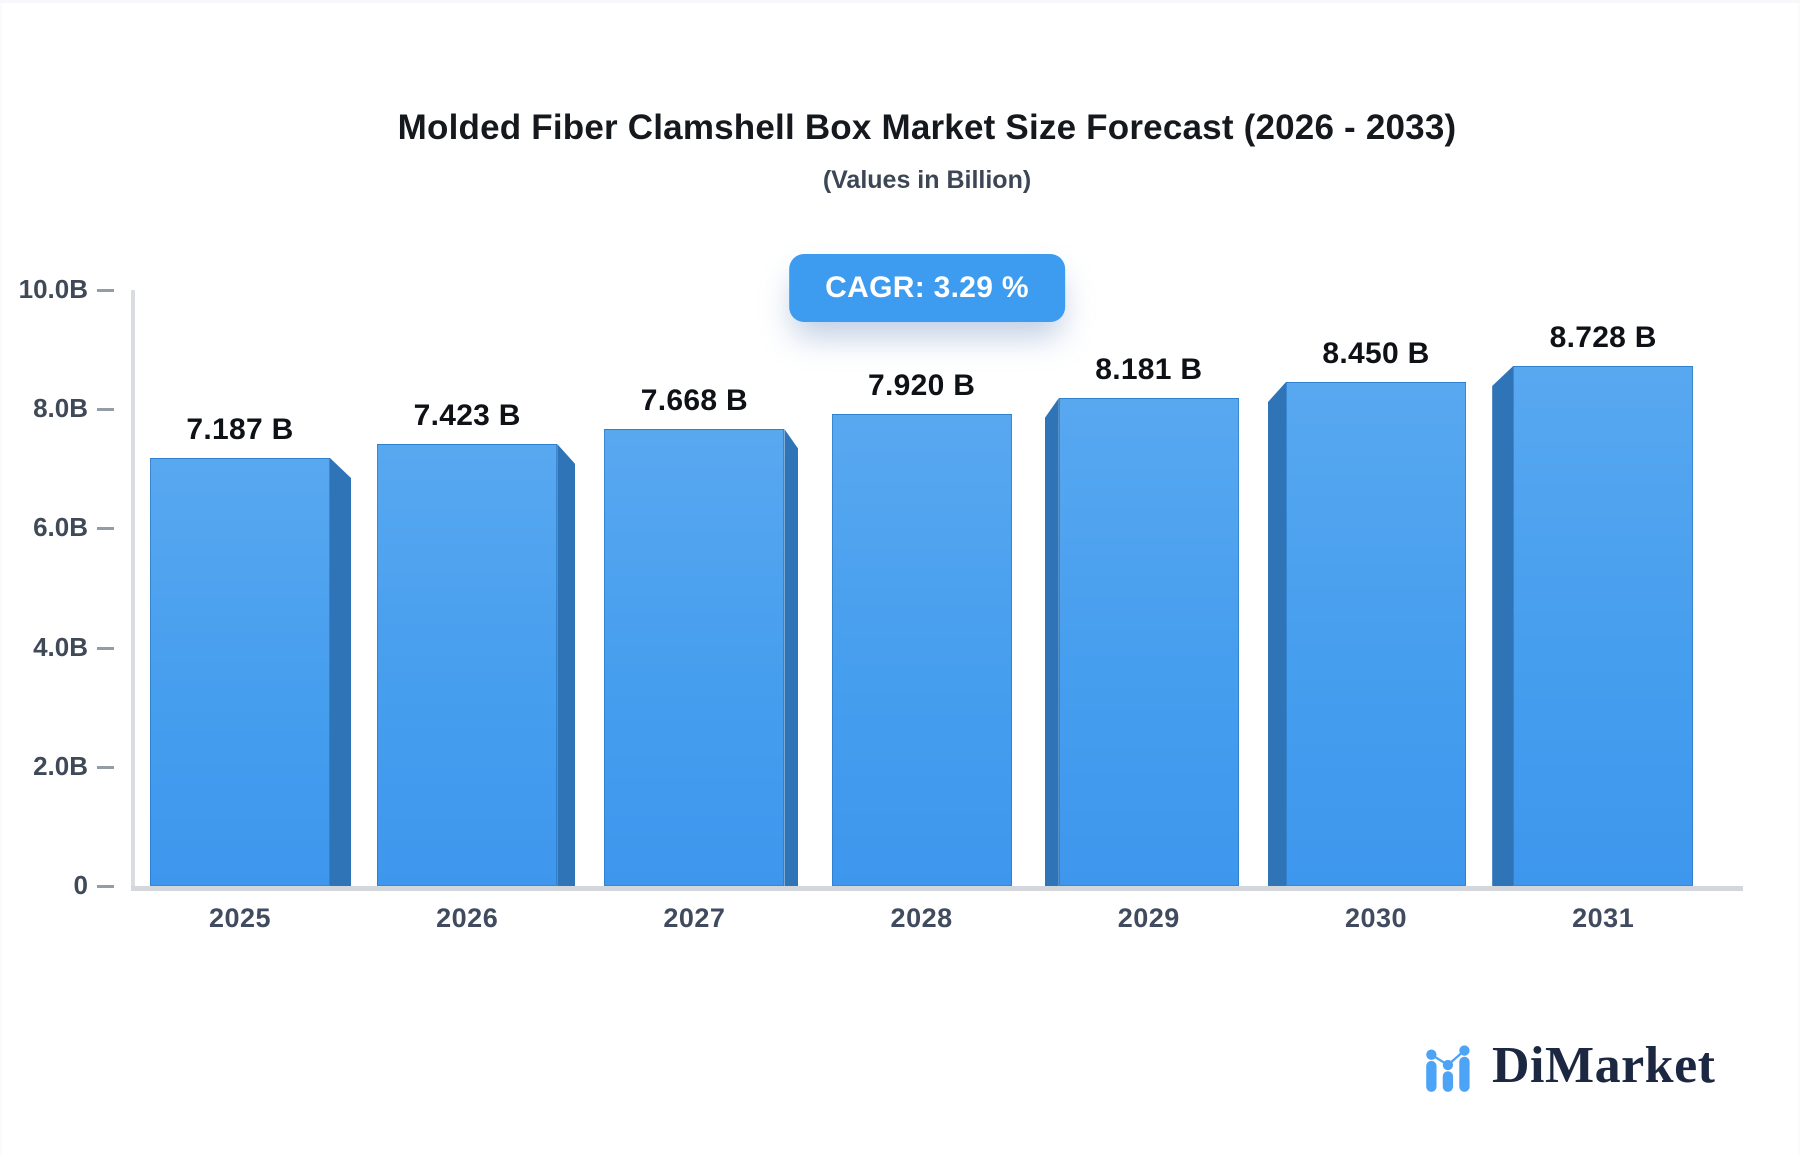  What do you see at coordinates (1376, 918) in the screenshot?
I see `x-axis-label: 2030` at bounding box center [1376, 918].